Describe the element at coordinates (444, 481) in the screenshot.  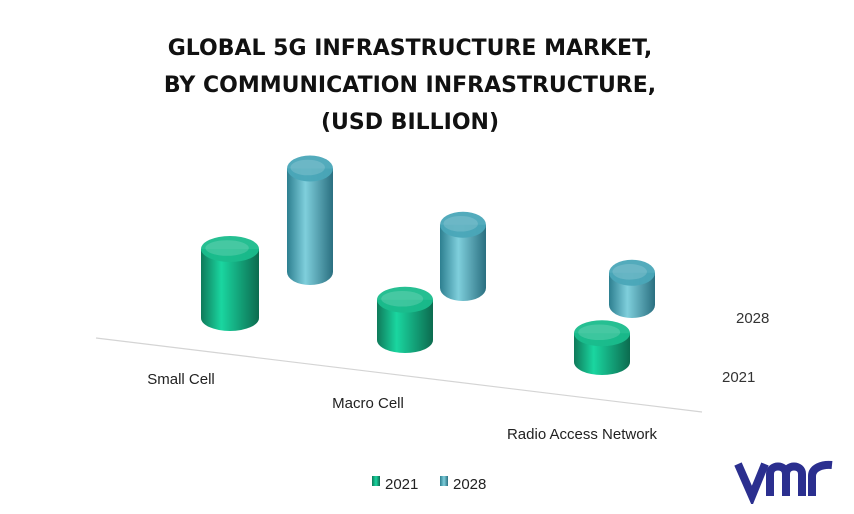
I see `legend-swatch-2028` at that location.